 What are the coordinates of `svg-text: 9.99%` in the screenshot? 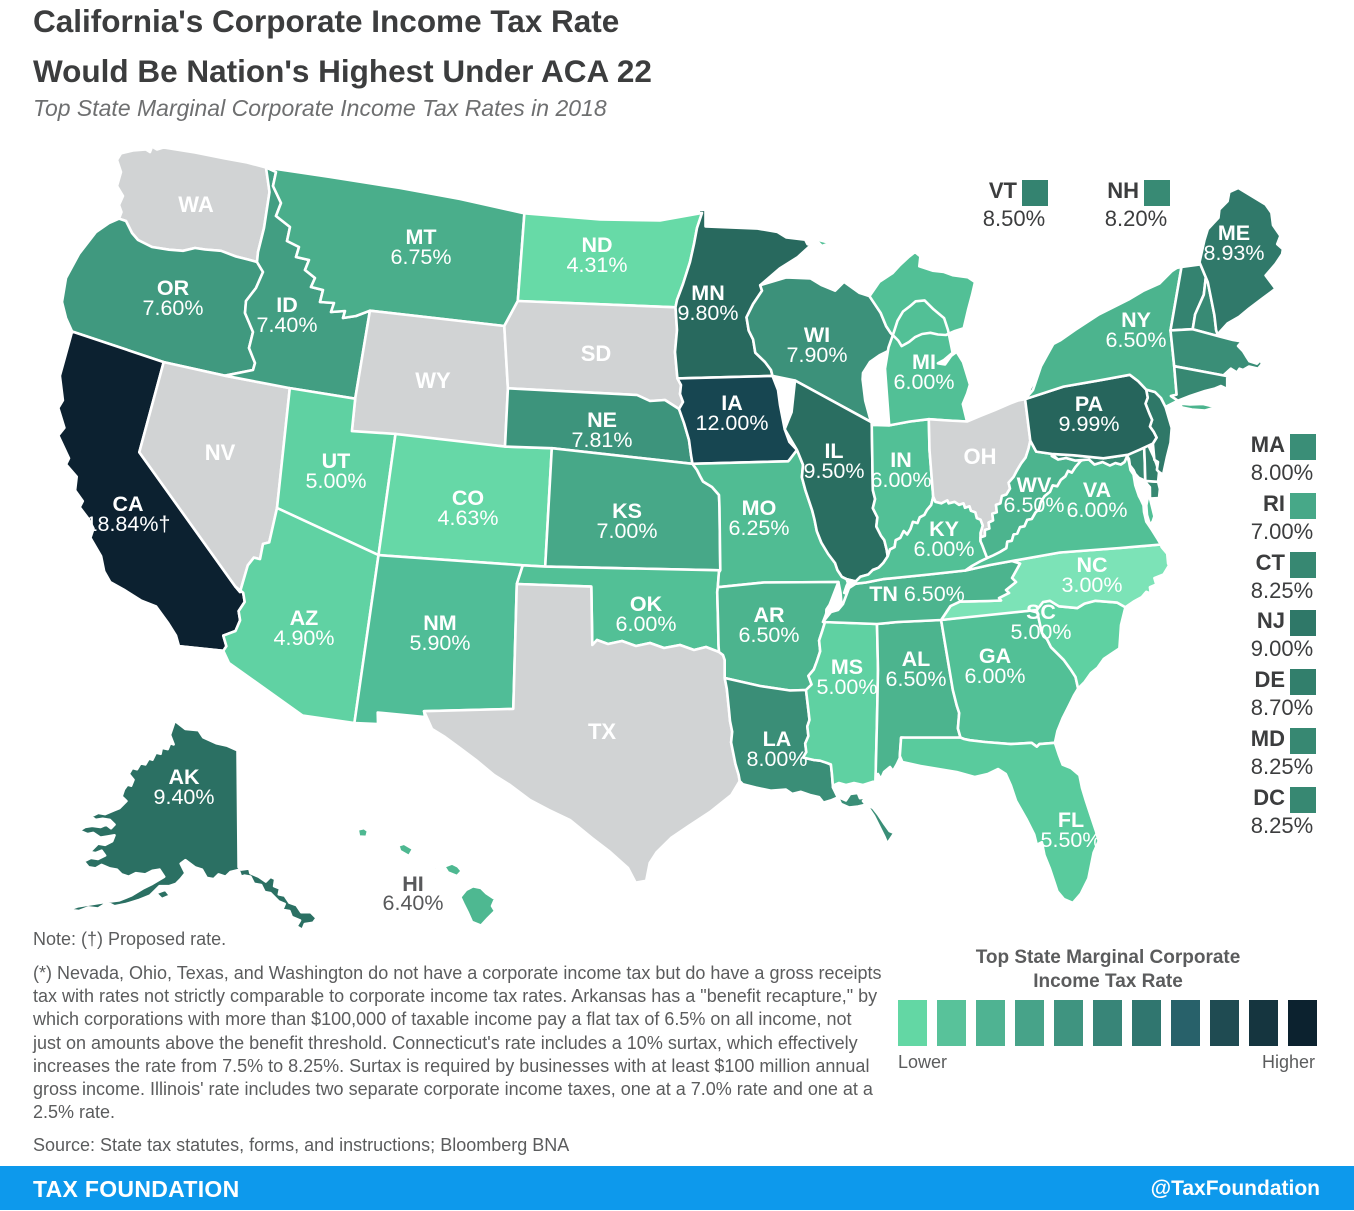 It's located at (1089, 424).